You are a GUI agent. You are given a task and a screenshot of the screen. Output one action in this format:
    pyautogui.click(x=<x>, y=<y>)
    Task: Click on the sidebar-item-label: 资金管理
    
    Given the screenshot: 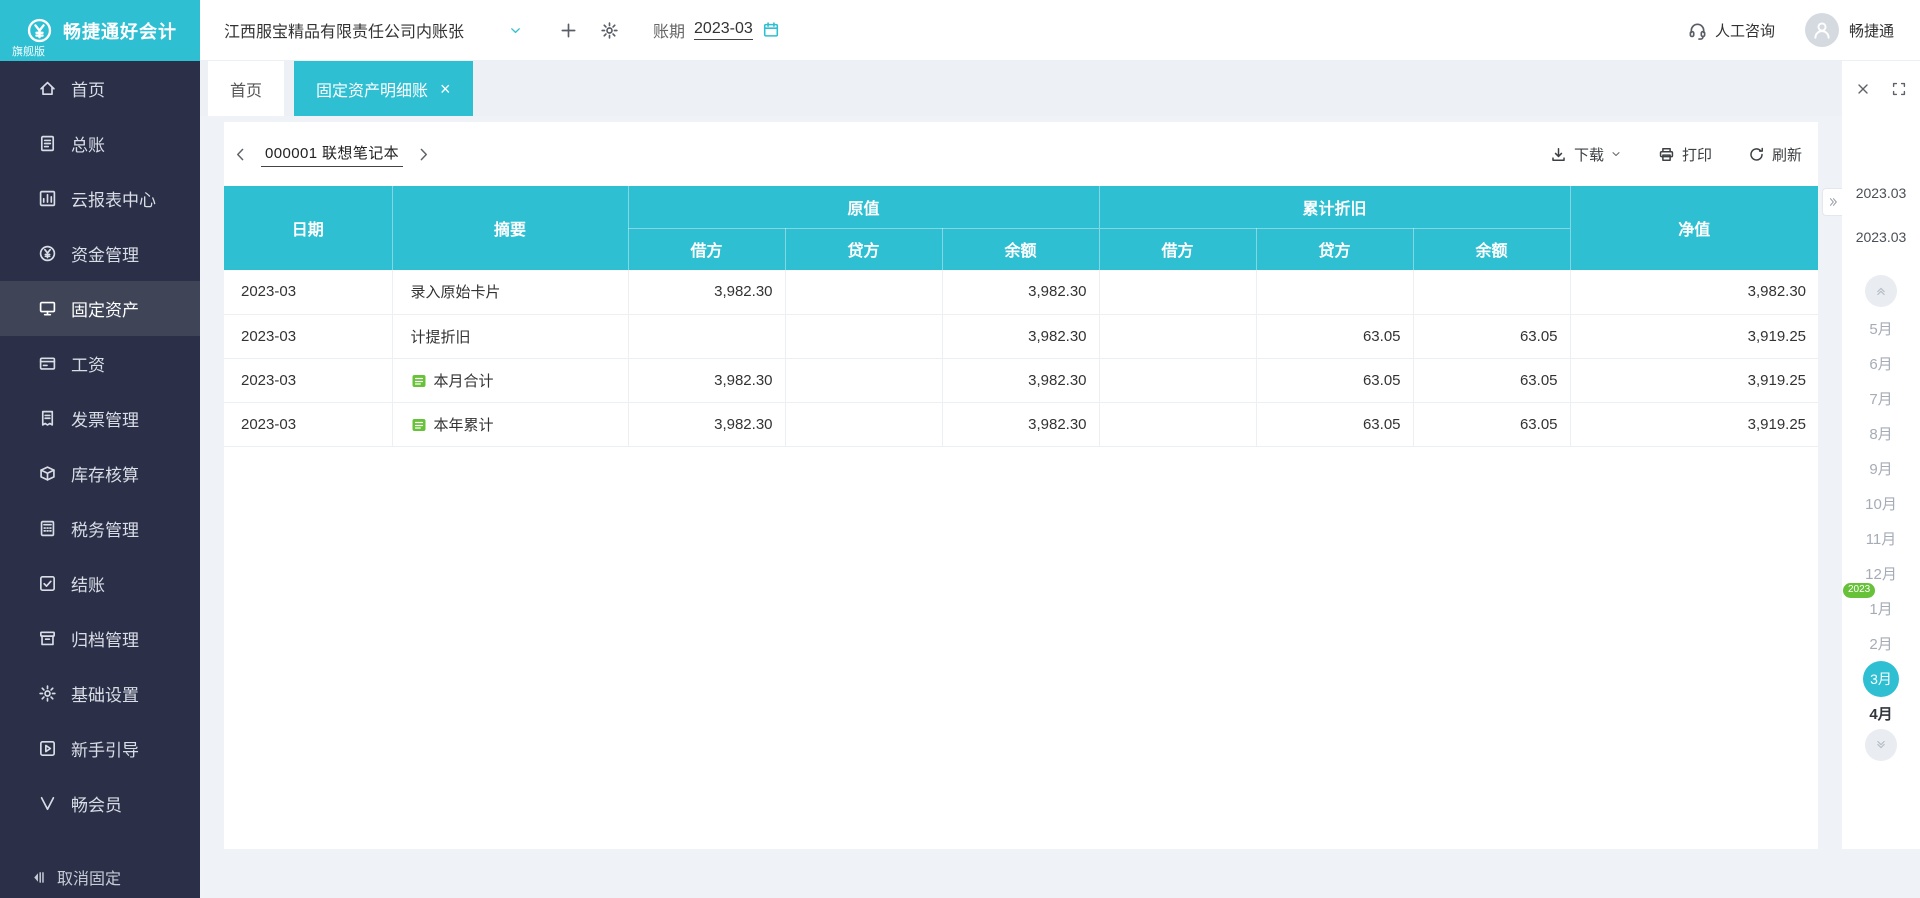 What is the action you would take?
    pyautogui.click(x=105, y=255)
    